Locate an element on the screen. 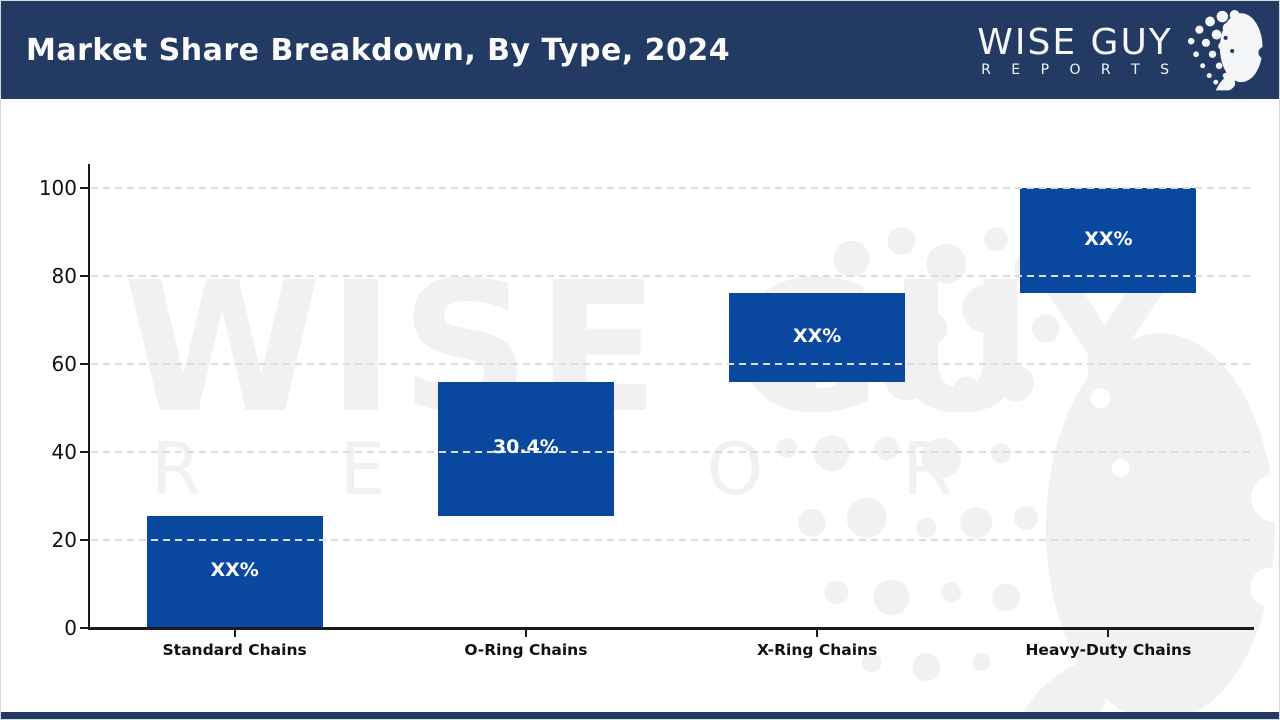  brand-logo: WISE GUY R E P O R T S is located at coordinates (1119, 51).